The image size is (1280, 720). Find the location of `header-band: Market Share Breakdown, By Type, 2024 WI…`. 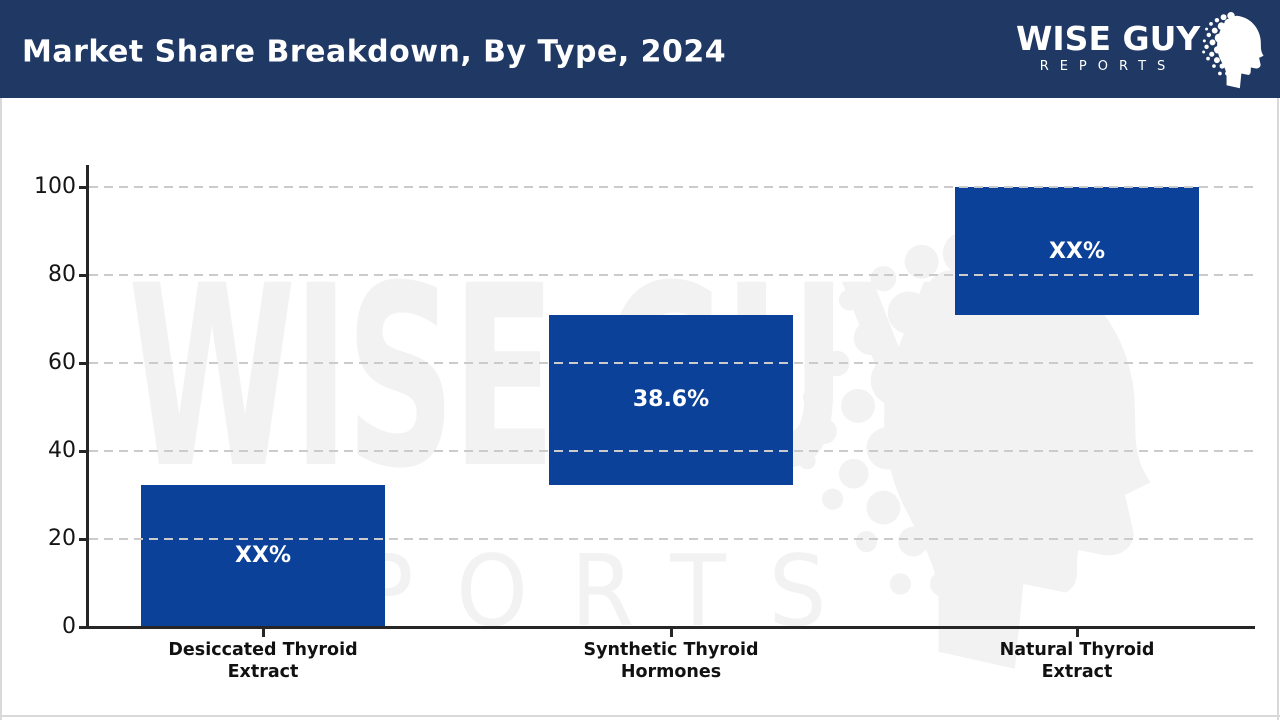

header-band: Market Share Breakdown, By Type, 2024 WI… is located at coordinates (640, 49).